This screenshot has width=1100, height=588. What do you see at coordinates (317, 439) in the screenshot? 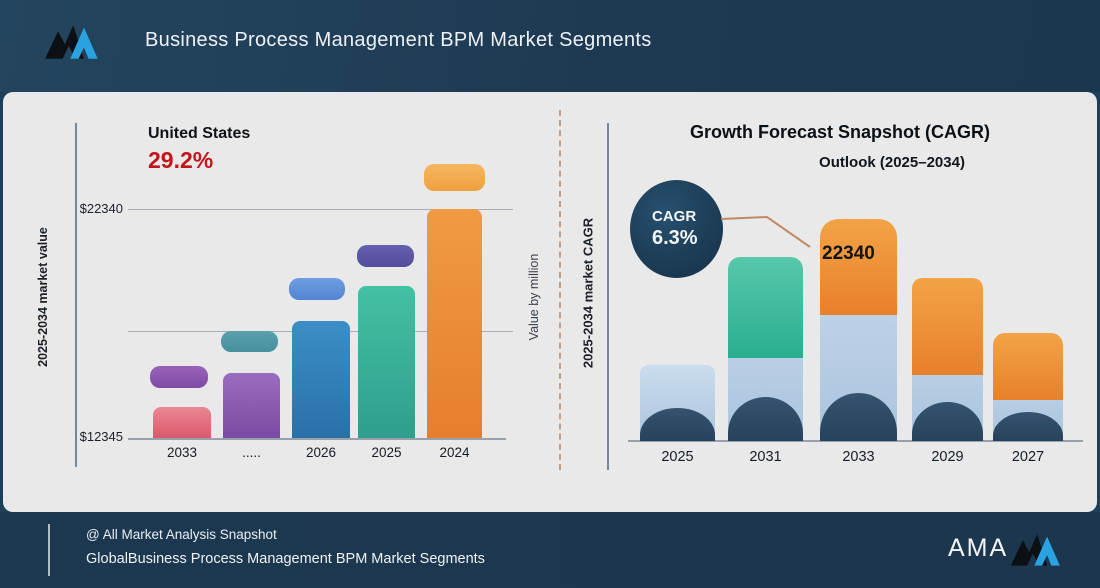
I see `left-x-axis-line` at bounding box center [317, 439].